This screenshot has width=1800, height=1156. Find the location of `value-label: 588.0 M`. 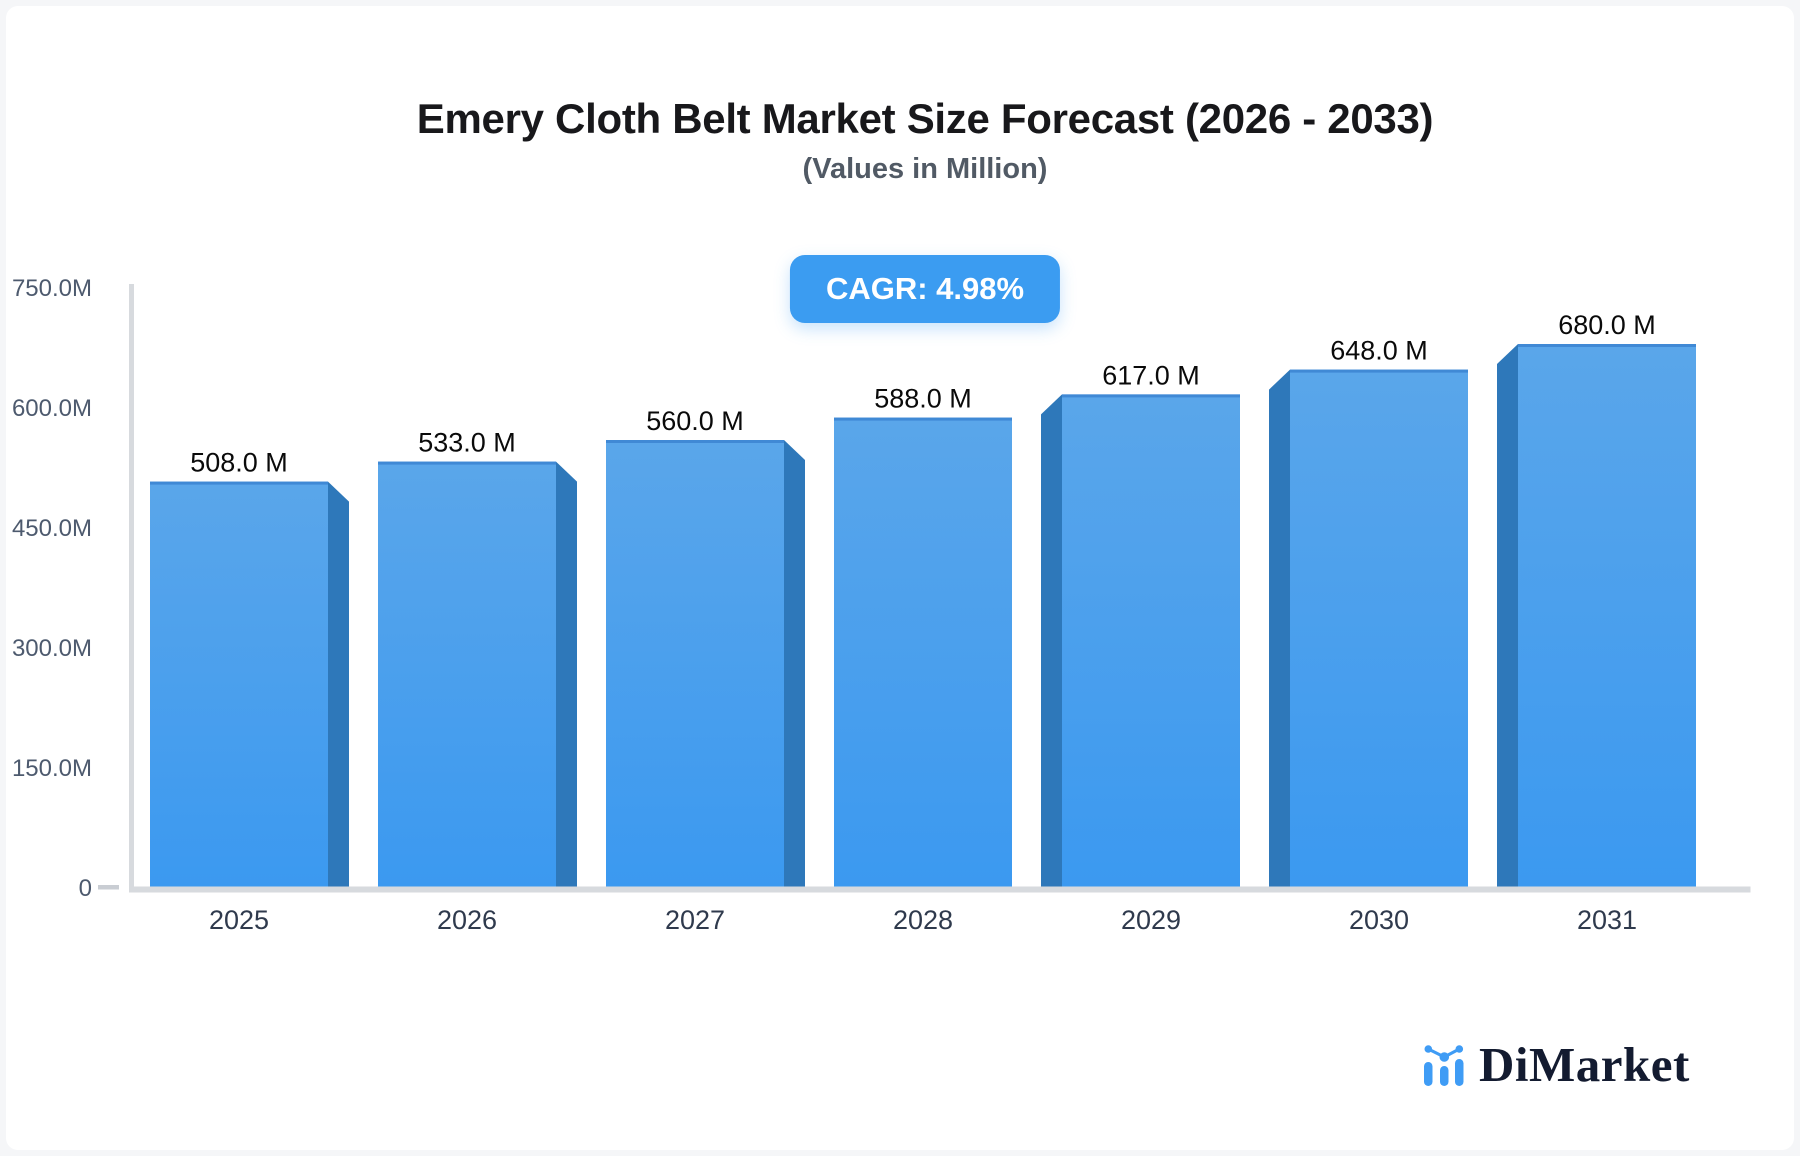

value-label: 588.0 M is located at coordinates (923, 399).